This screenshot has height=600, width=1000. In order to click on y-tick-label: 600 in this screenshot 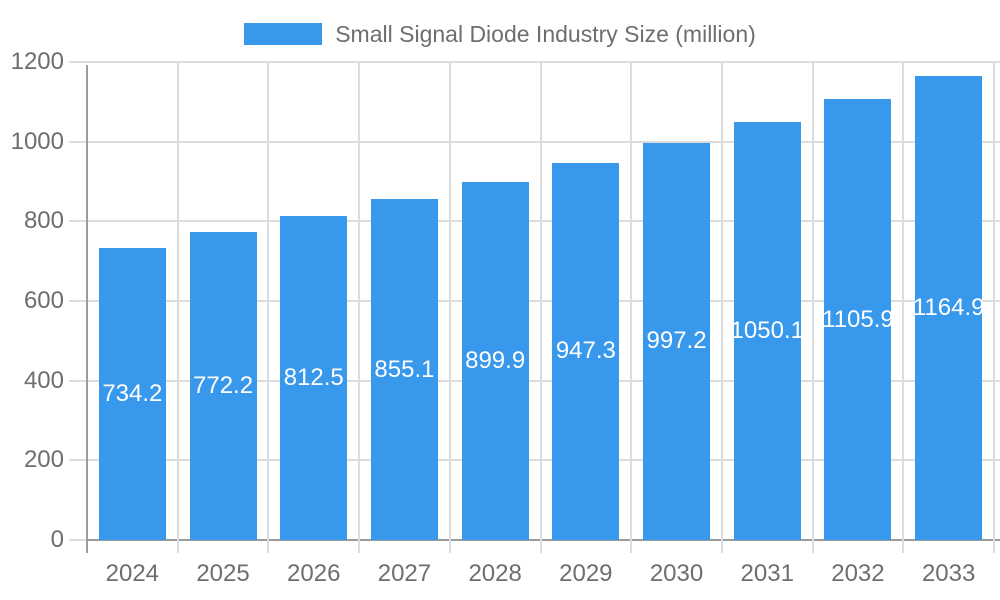, I will do `click(43, 300)`.